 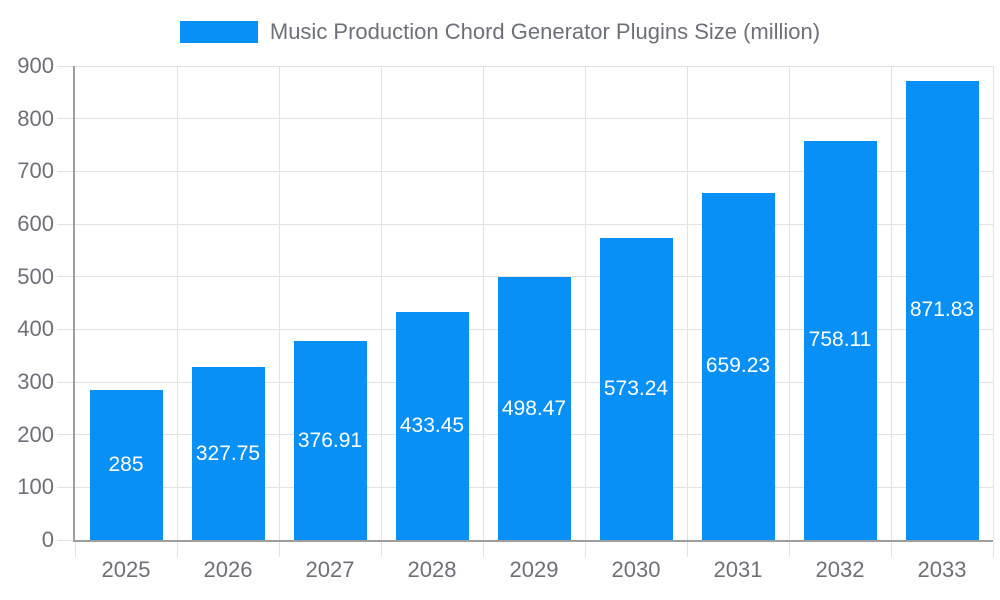 I want to click on bar-2026, so click(x=228, y=453).